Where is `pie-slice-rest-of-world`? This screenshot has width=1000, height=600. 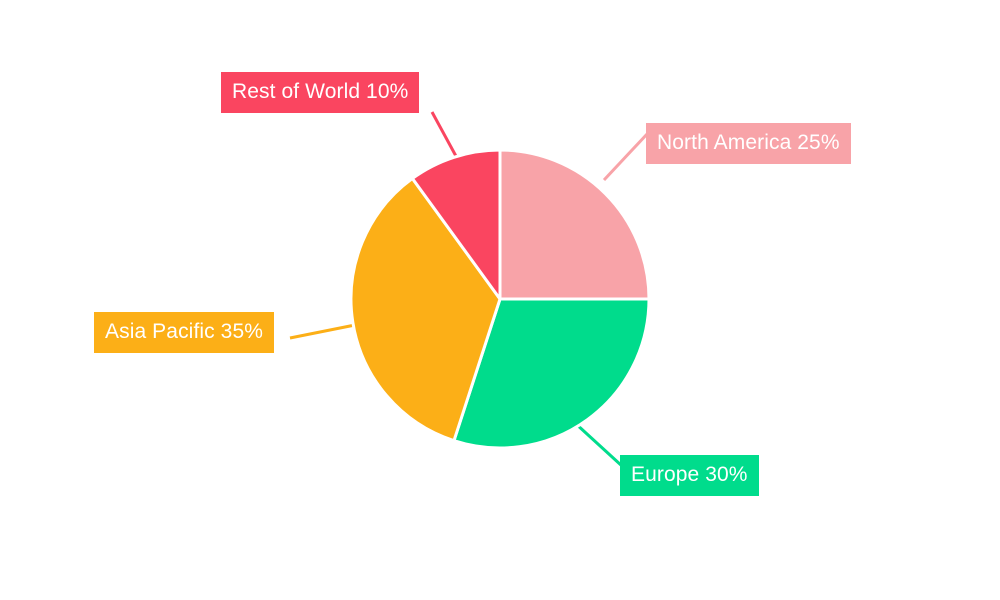
pie-slice-rest-of-world is located at coordinates (456, 224).